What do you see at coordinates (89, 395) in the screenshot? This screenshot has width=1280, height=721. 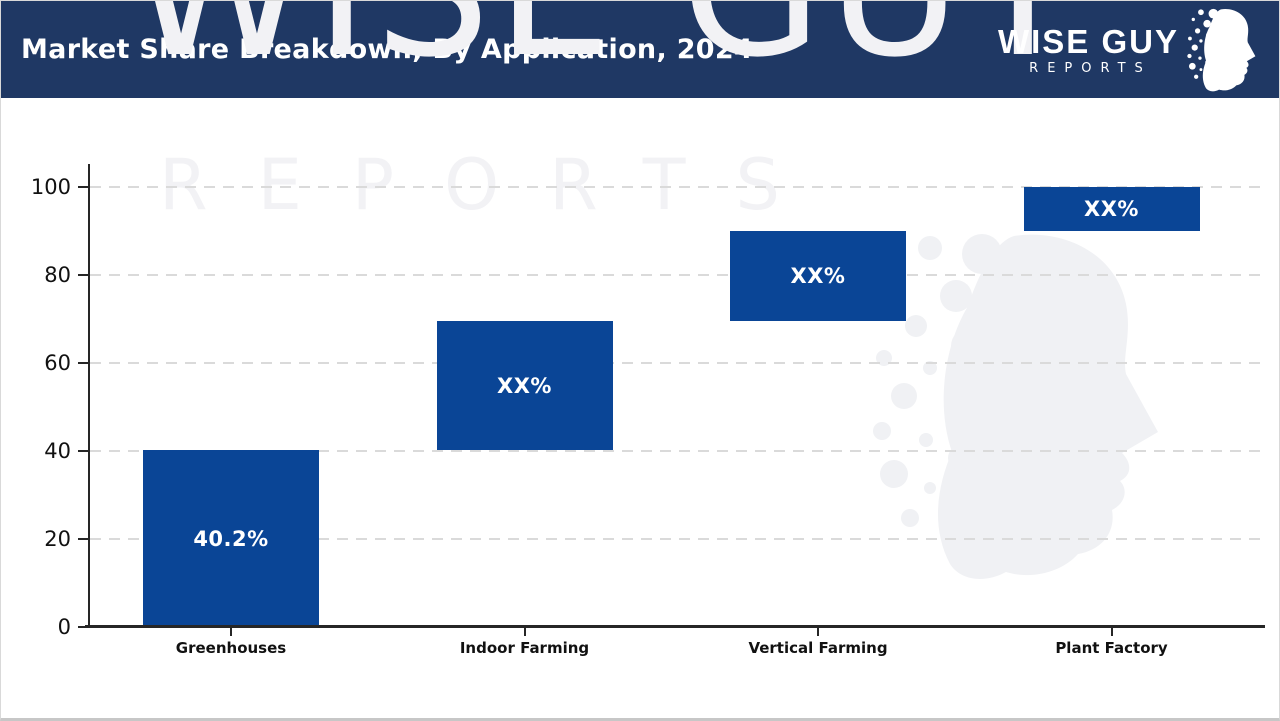 I see `y-axis` at bounding box center [89, 395].